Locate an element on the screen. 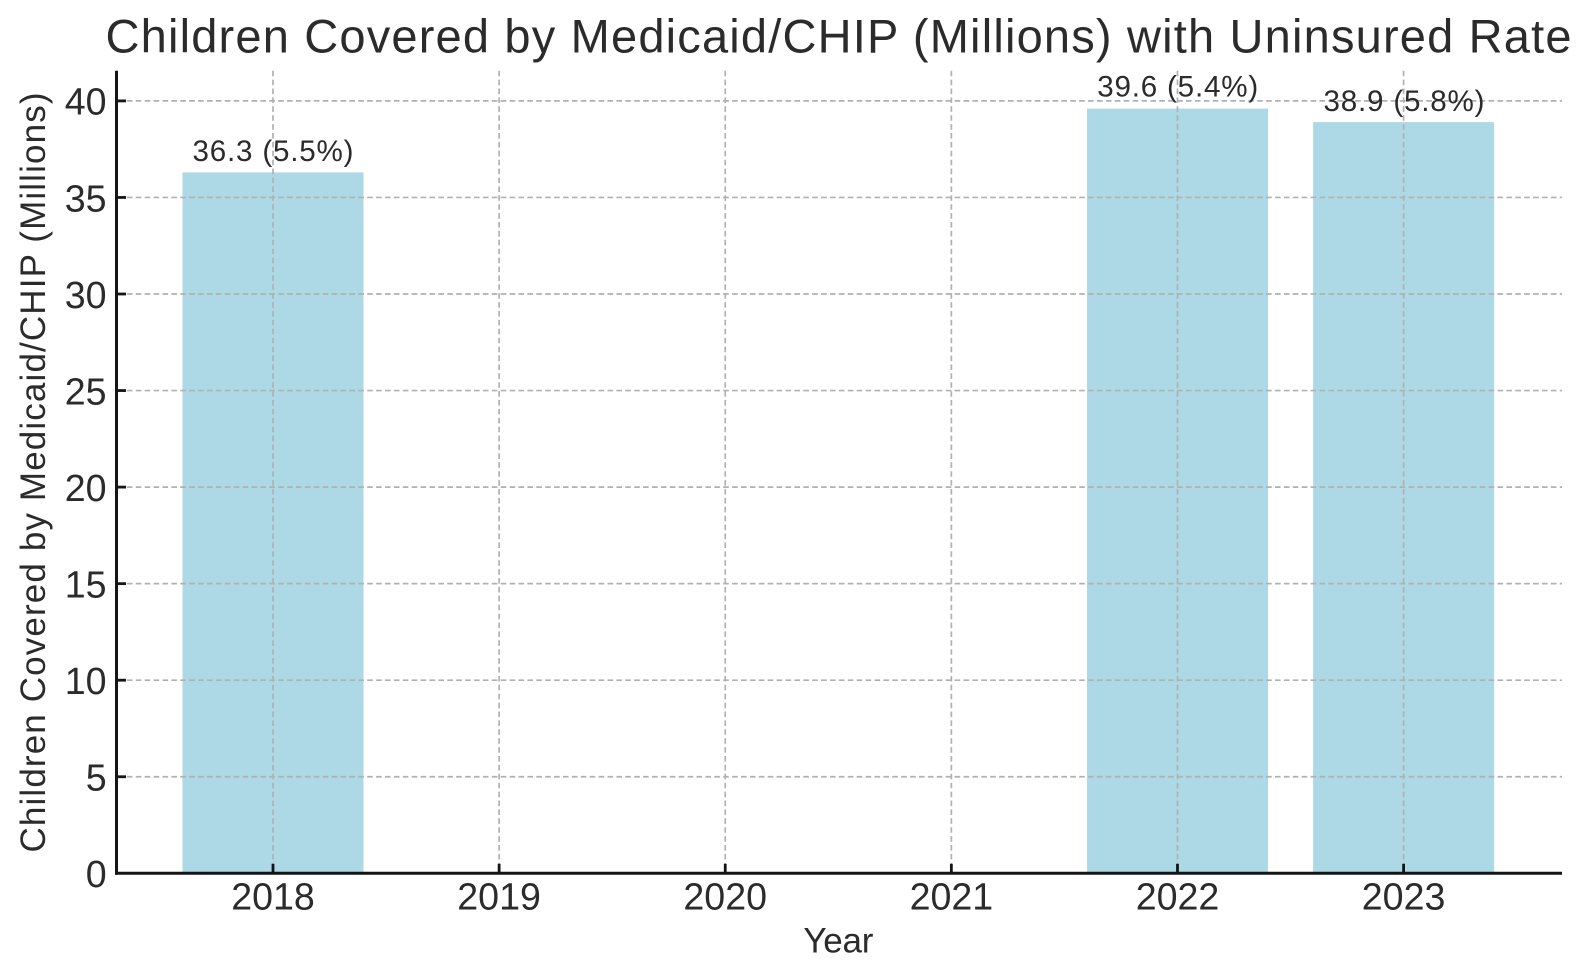  svg-text: 40 is located at coordinates (86, 102).